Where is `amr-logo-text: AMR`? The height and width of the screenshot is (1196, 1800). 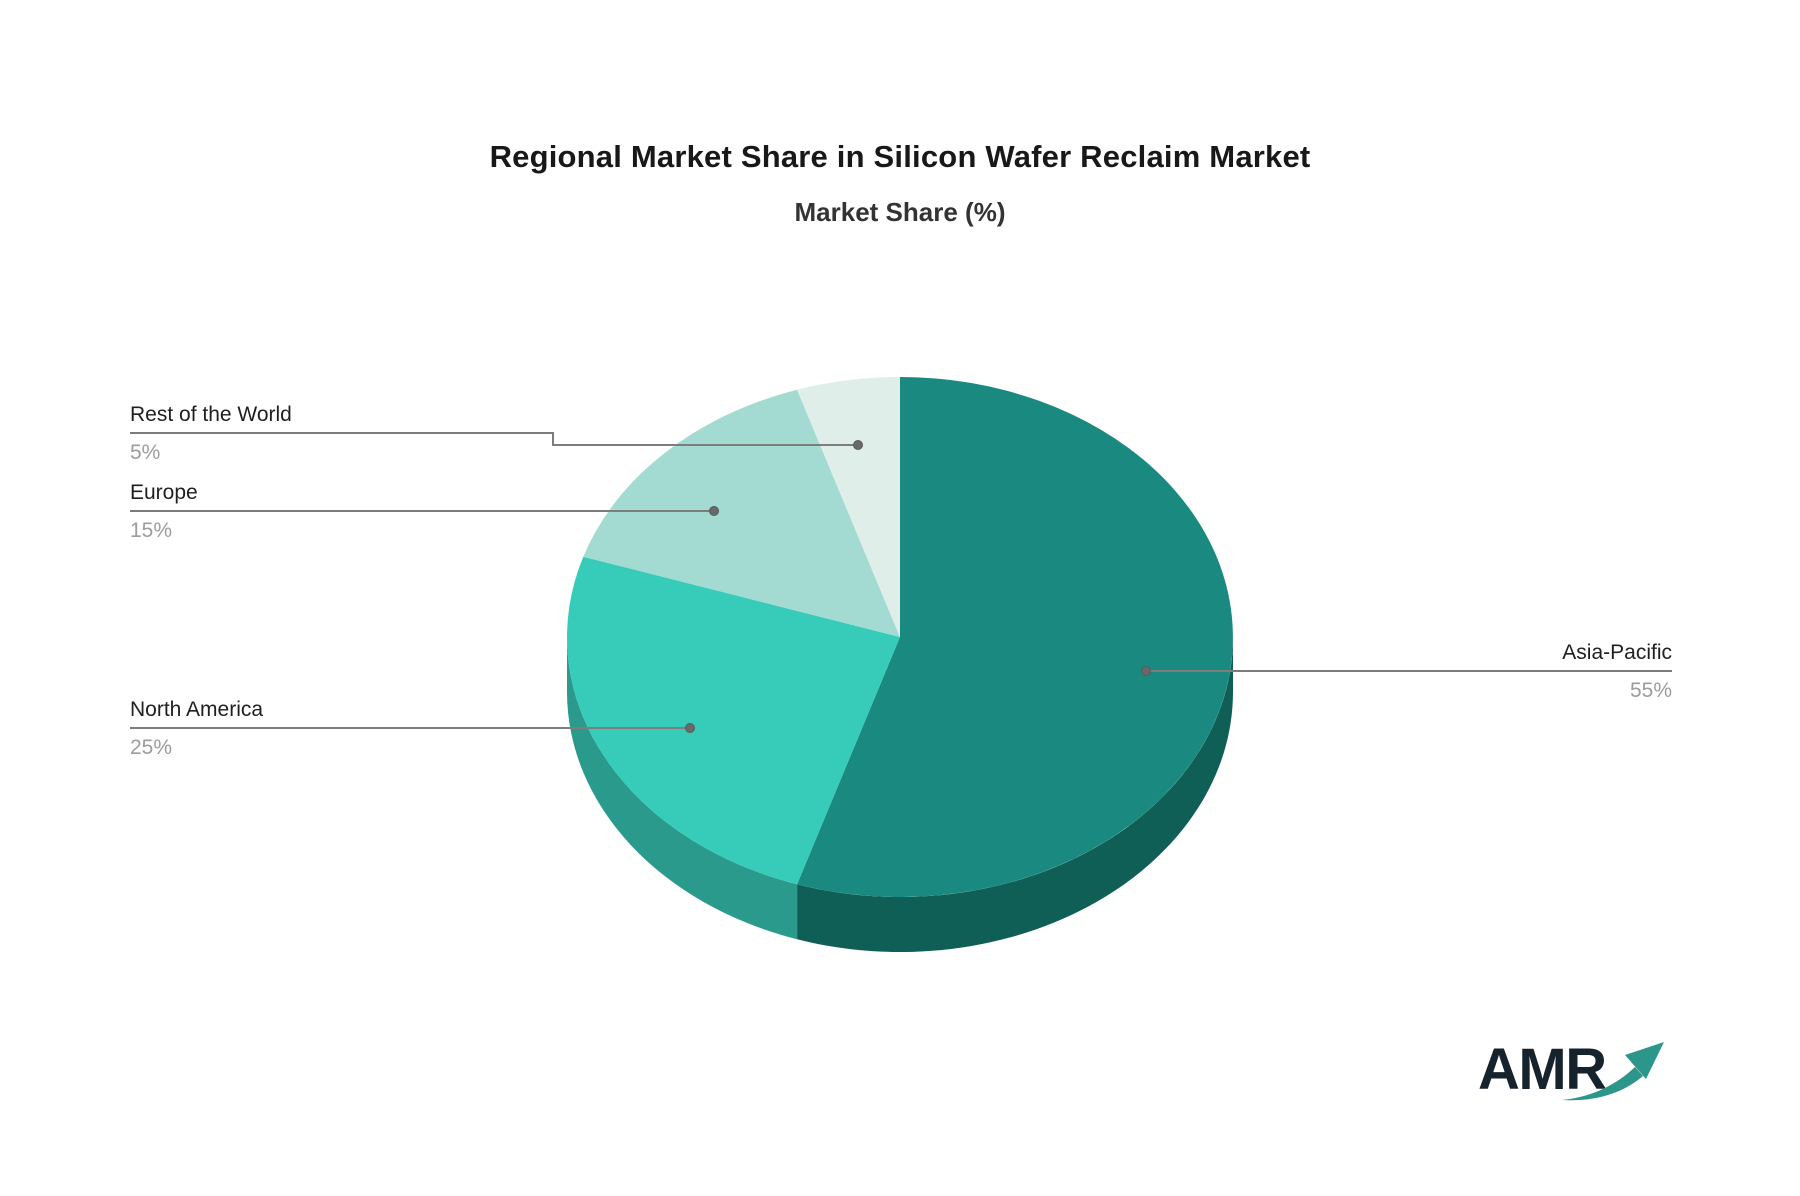 amr-logo-text: AMR is located at coordinates (1542, 1069).